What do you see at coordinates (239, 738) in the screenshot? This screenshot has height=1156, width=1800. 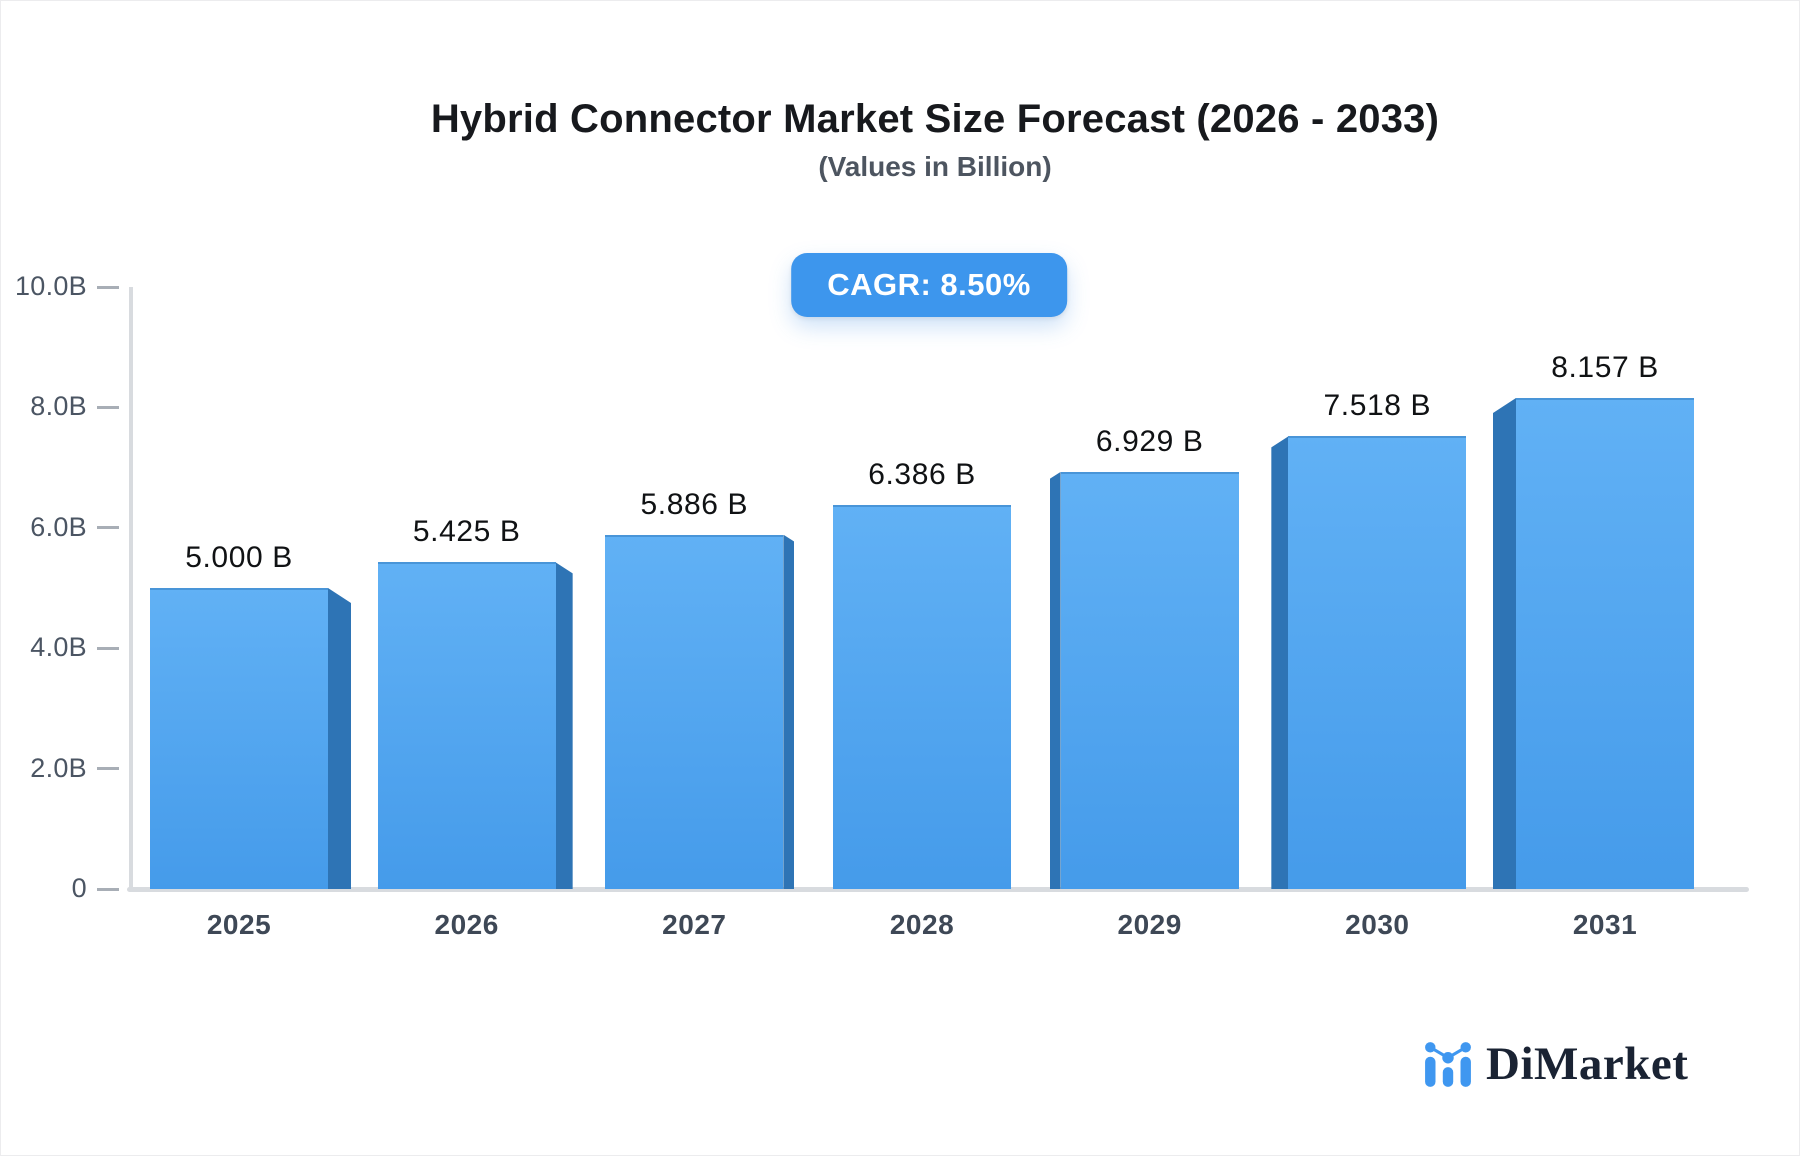 I see `bar-2025` at bounding box center [239, 738].